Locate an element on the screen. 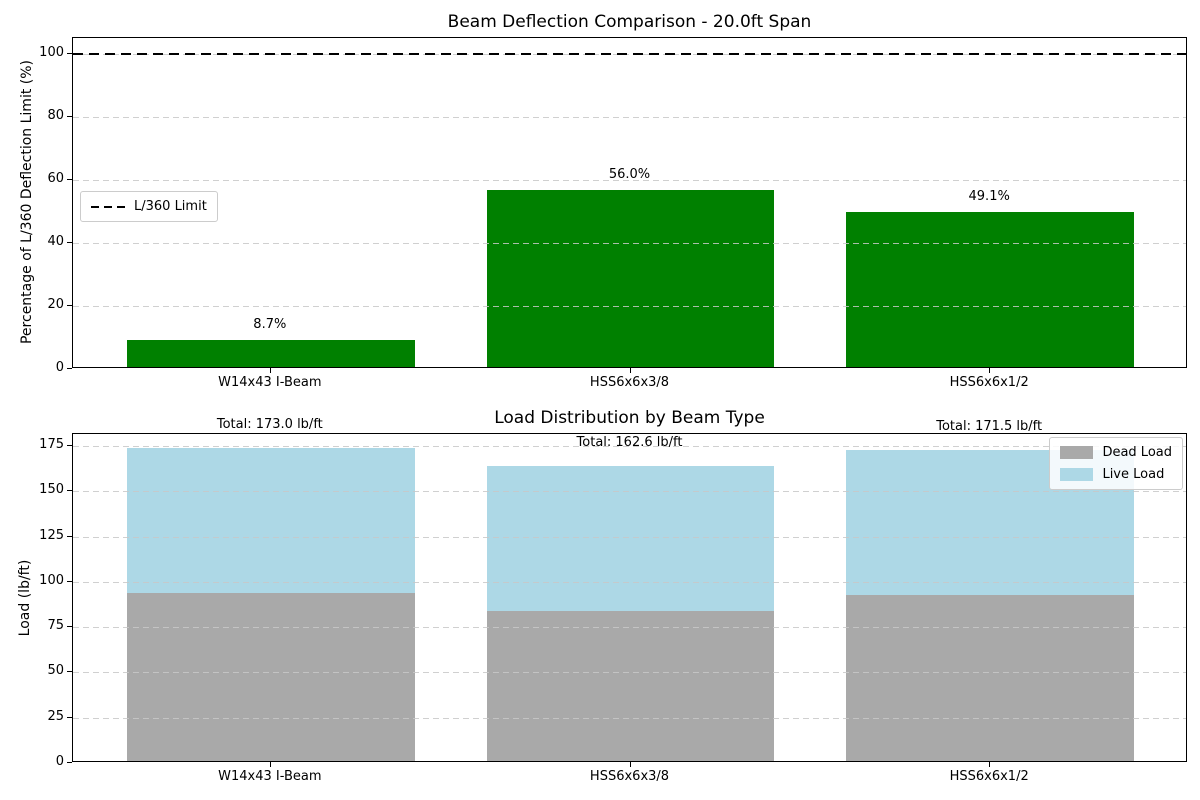 This screenshot has width=1200, height=800. y-tick-label: 75 is located at coordinates (55, 626).